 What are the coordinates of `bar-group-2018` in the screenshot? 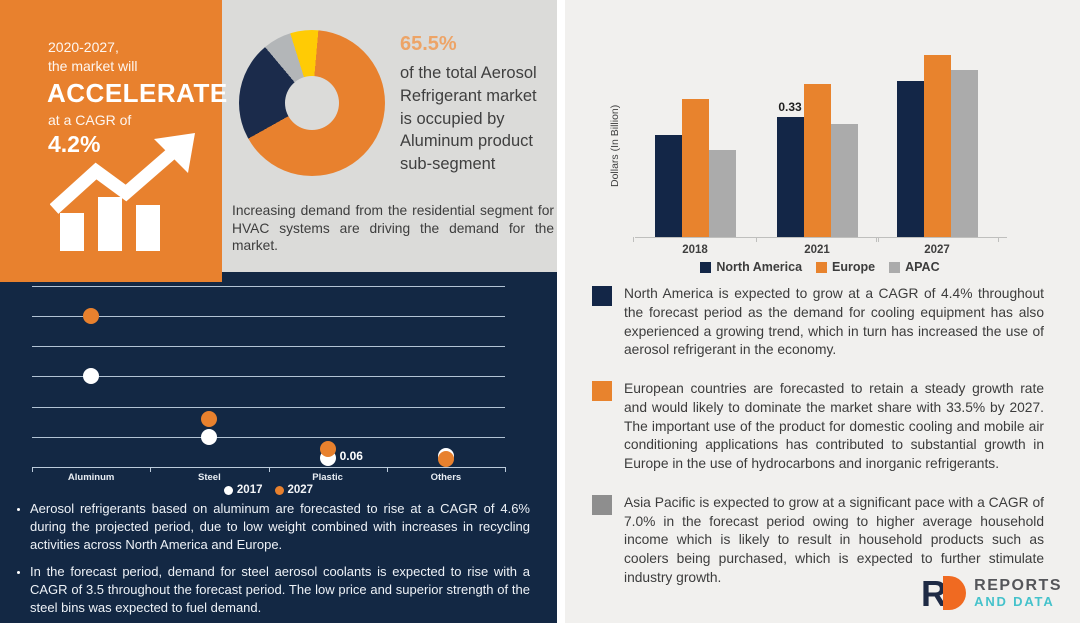 It's located at (695, 168).